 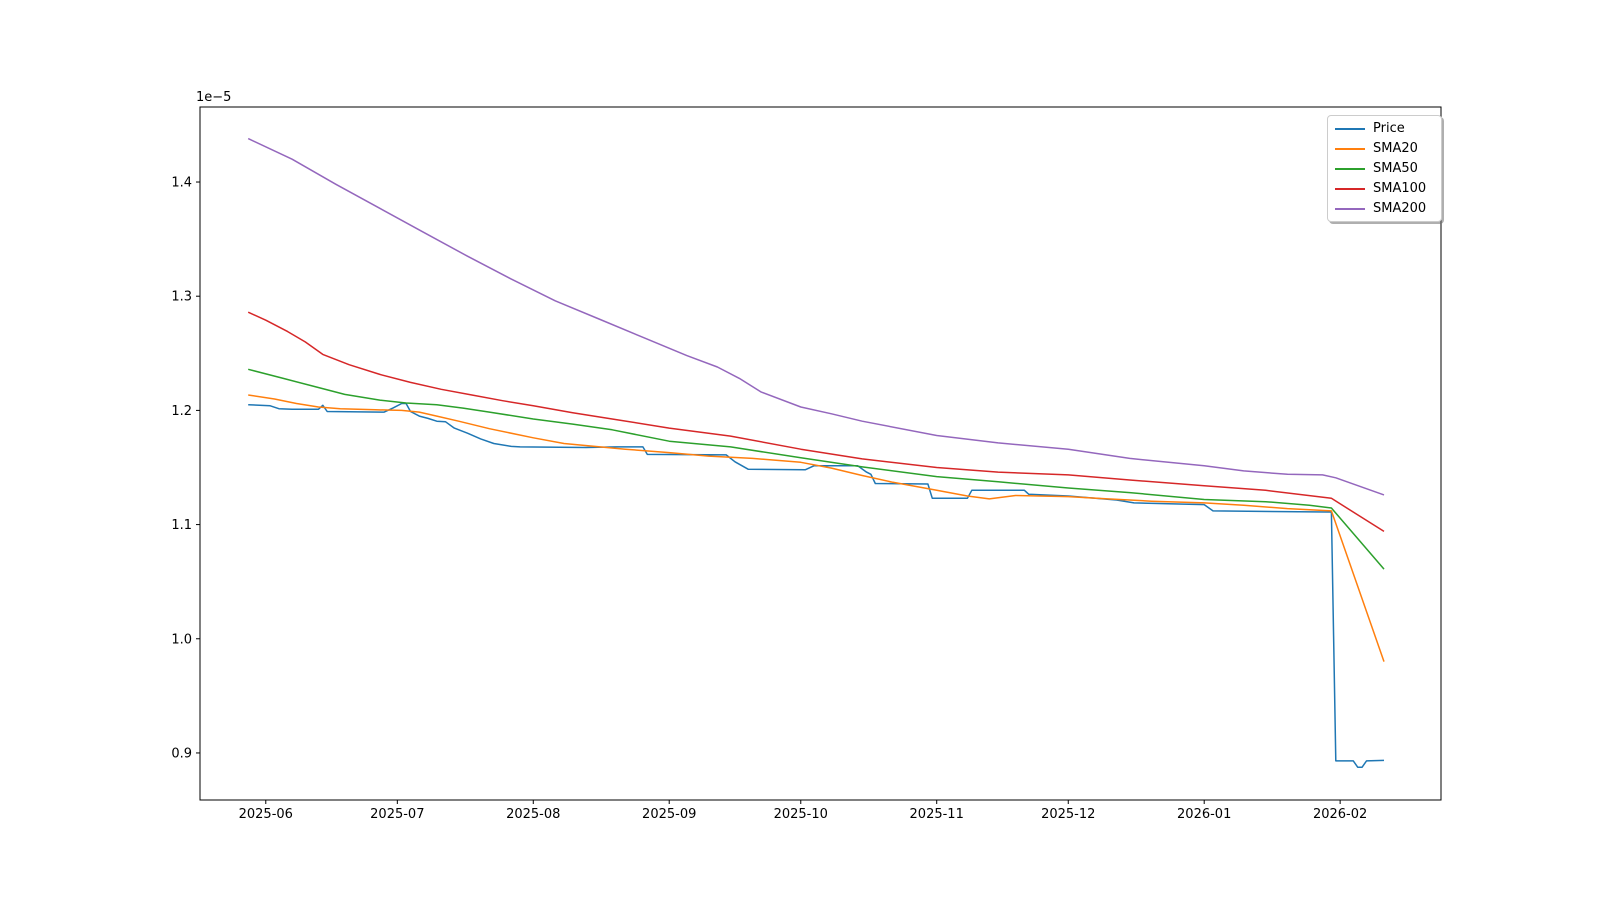 I want to click on x-tick-label: 2025-08, so click(x=533, y=814).